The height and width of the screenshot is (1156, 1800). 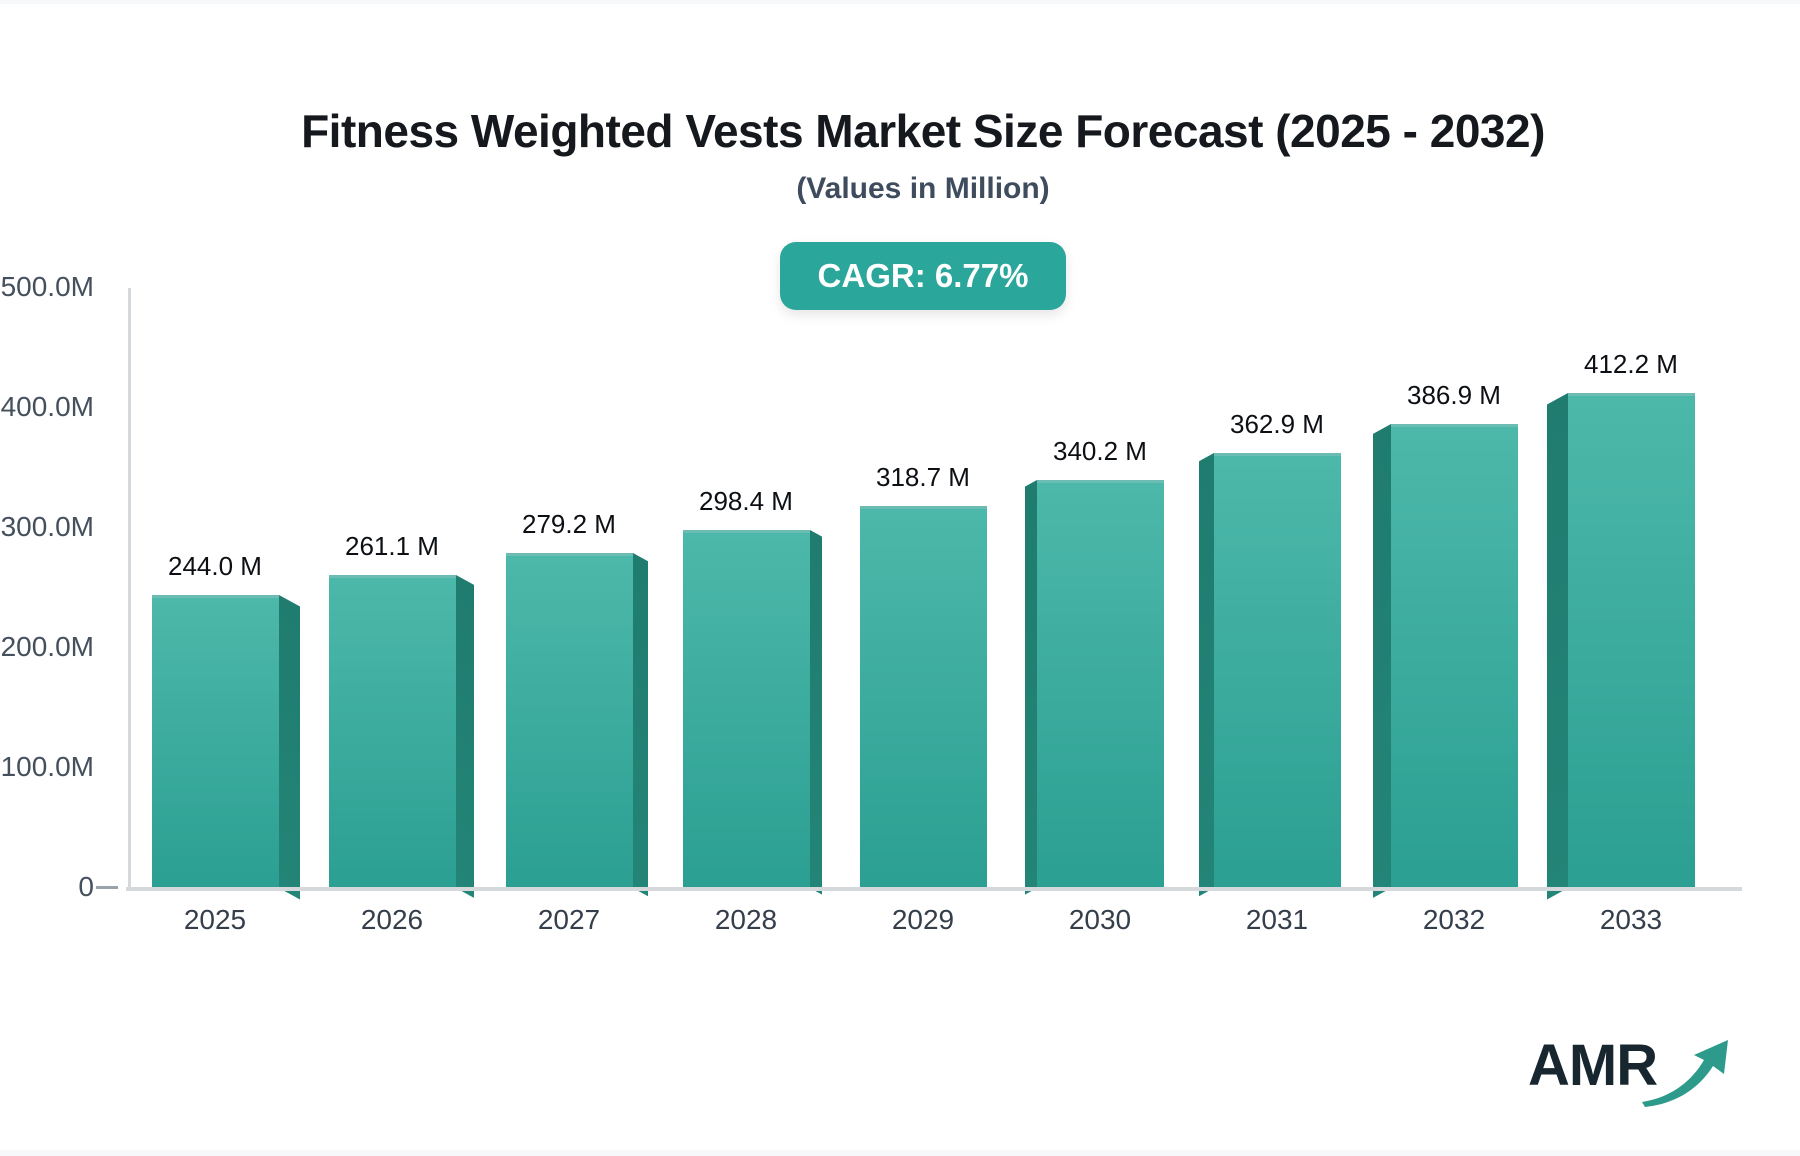 What do you see at coordinates (1100, 919) in the screenshot?
I see `x-axis-tick-label: 2030` at bounding box center [1100, 919].